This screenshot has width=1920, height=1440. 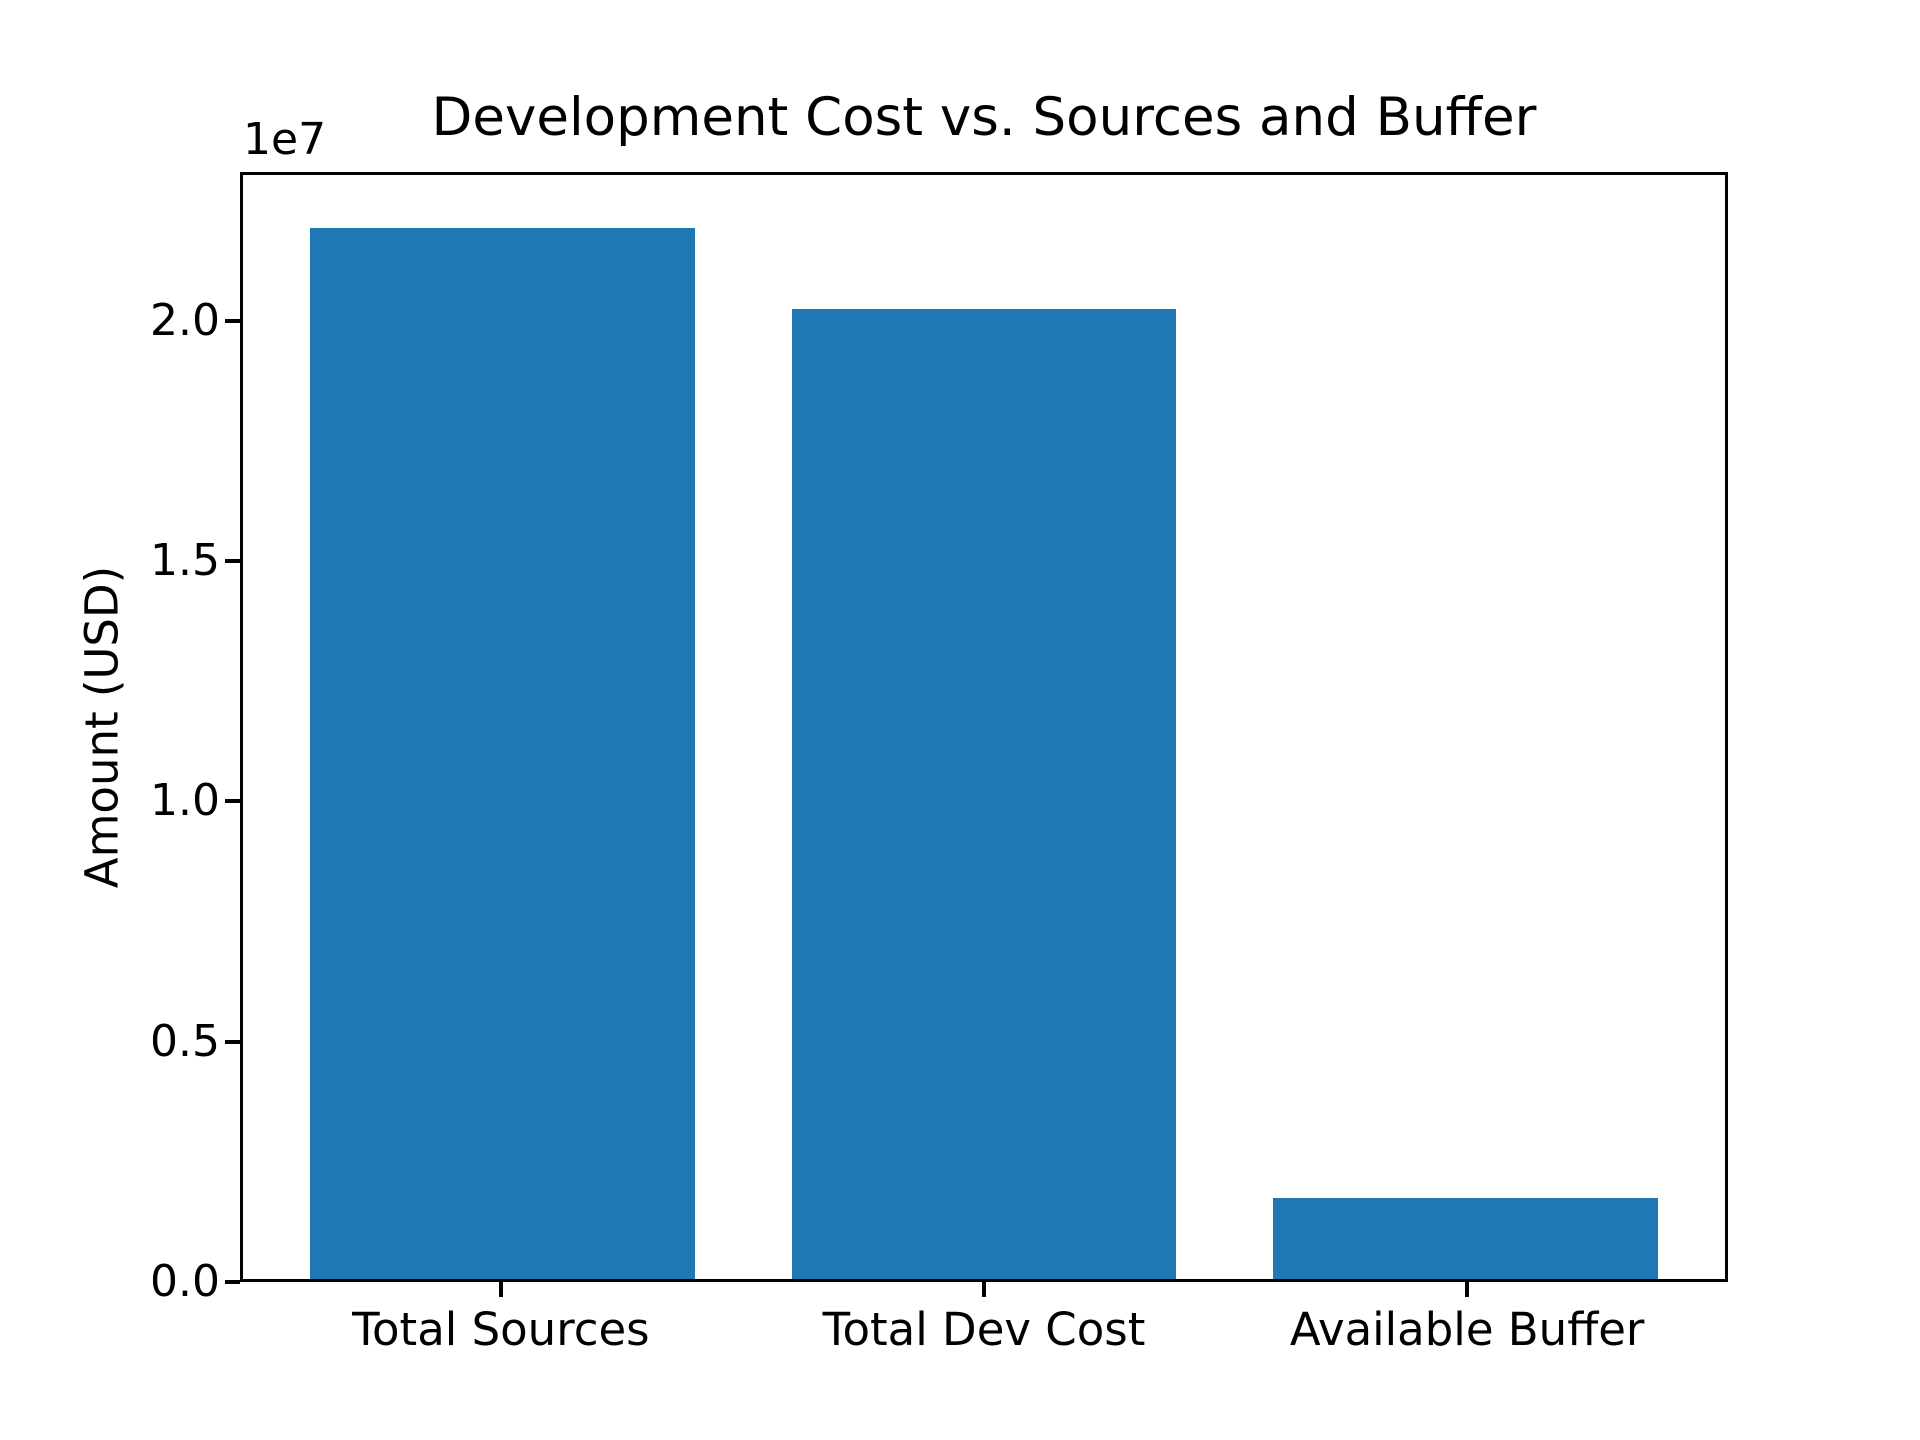 What do you see at coordinates (185, 1281) in the screenshot?
I see `y-tick-label: 0.0` at bounding box center [185, 1281].